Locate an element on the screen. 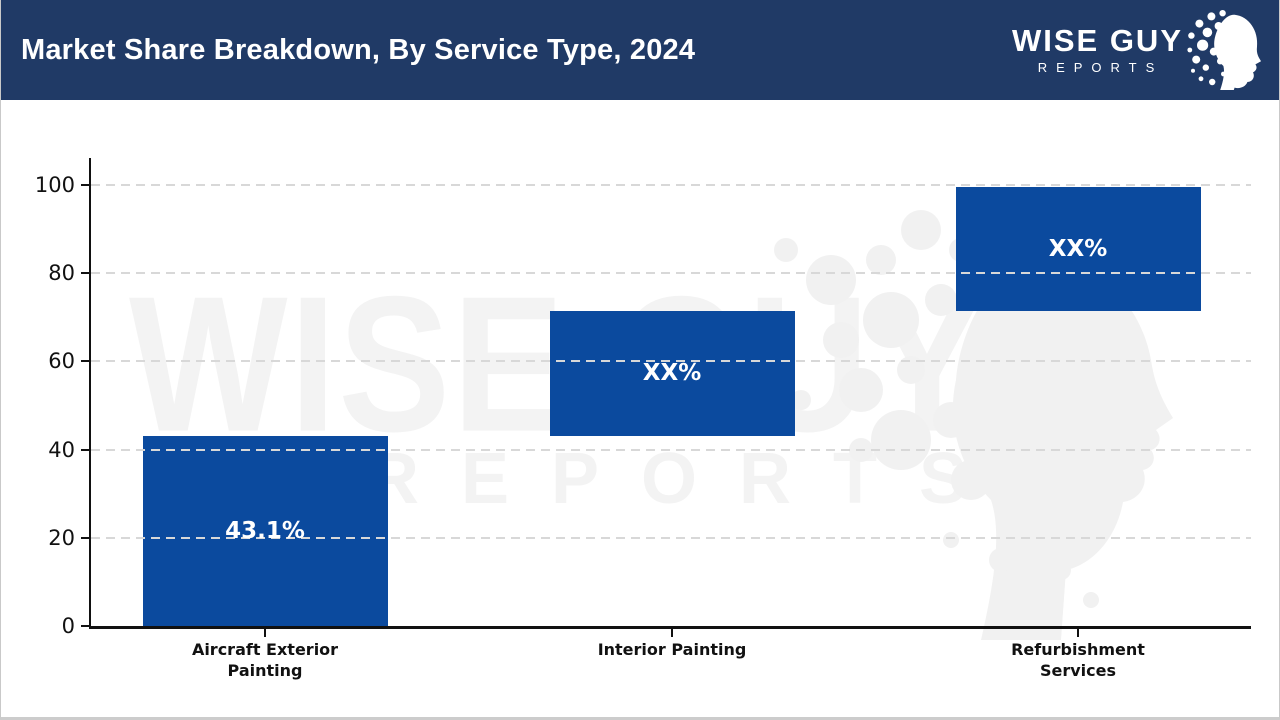  y-tick-label-20: 20 is located at coordinates (61, 537).